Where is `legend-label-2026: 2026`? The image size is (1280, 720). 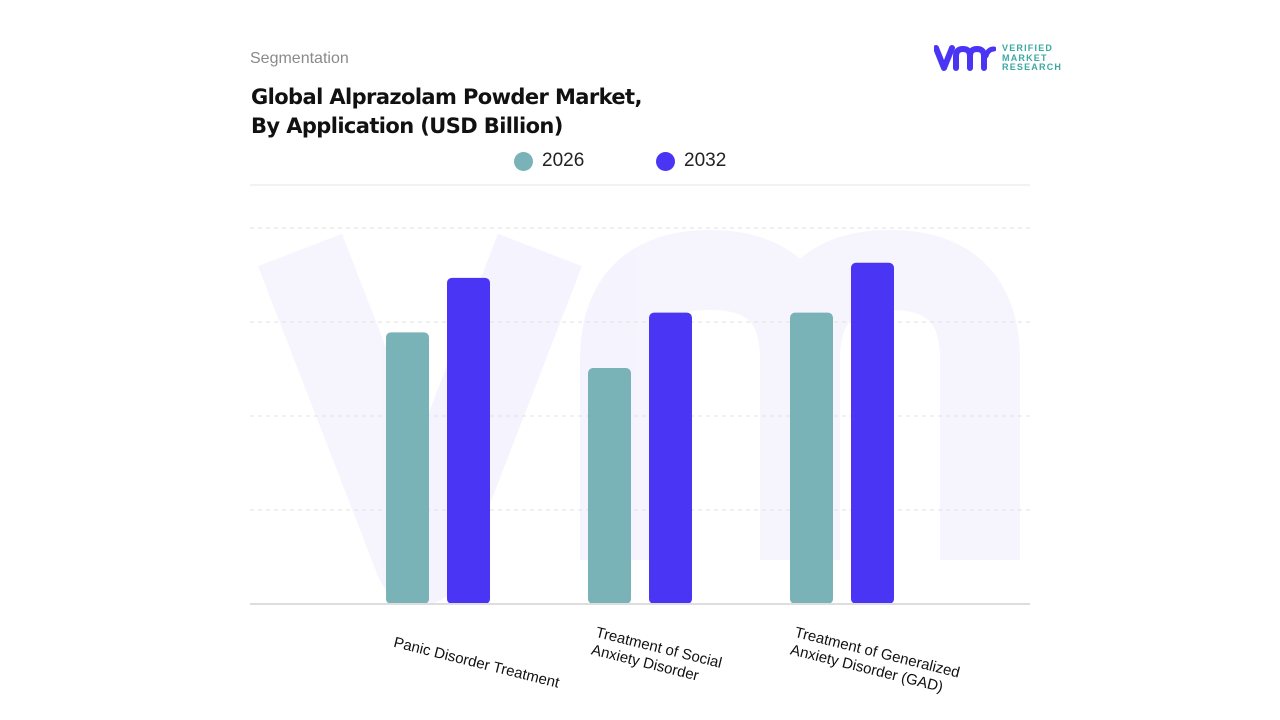 legend-label-2026: 2026 is located at coordinates (563, 160).